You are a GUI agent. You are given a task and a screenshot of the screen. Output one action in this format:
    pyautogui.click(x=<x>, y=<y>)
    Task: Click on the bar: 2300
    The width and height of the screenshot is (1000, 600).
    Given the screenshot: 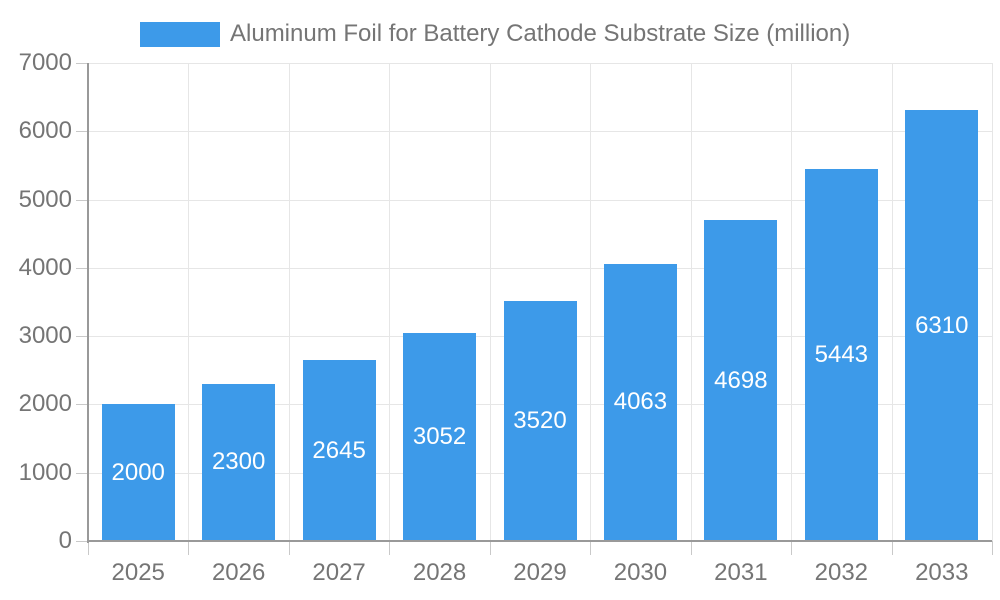 What is the action you would take?
    pyautogui.click(x=239, y=462)
    